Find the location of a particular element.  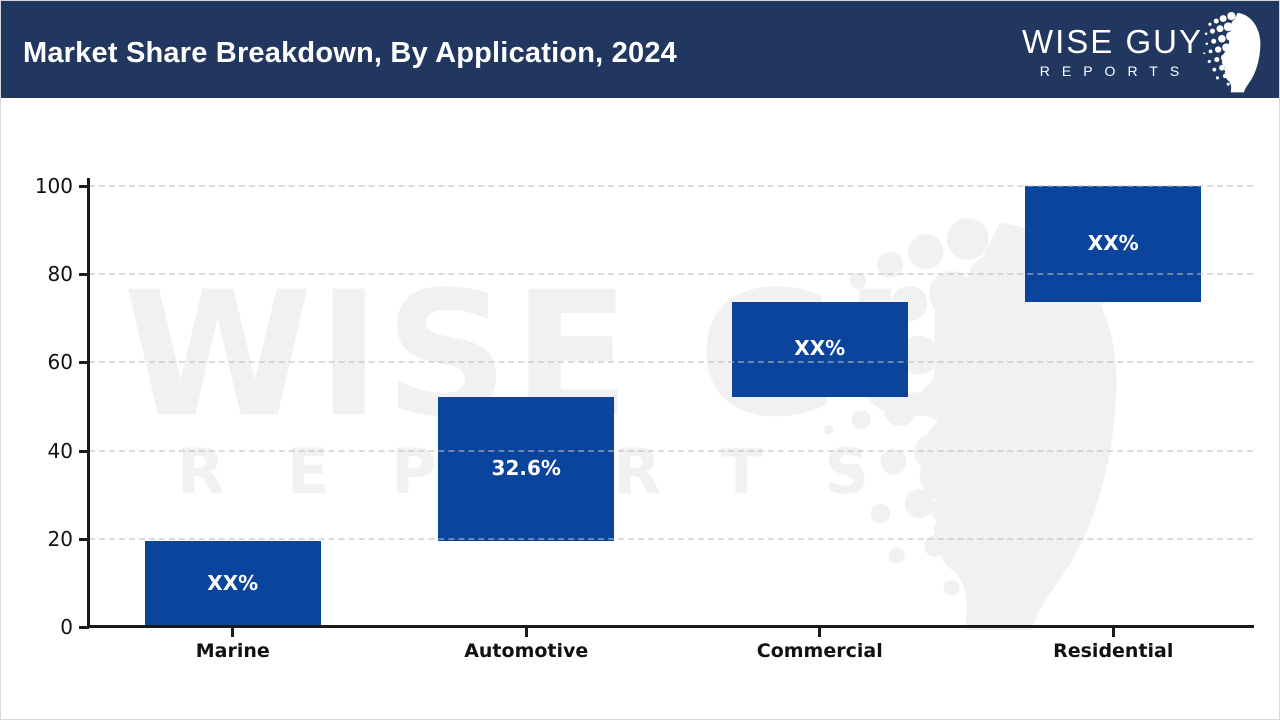

bar-value-label: 32.6% is located at coordinates (526, 468).